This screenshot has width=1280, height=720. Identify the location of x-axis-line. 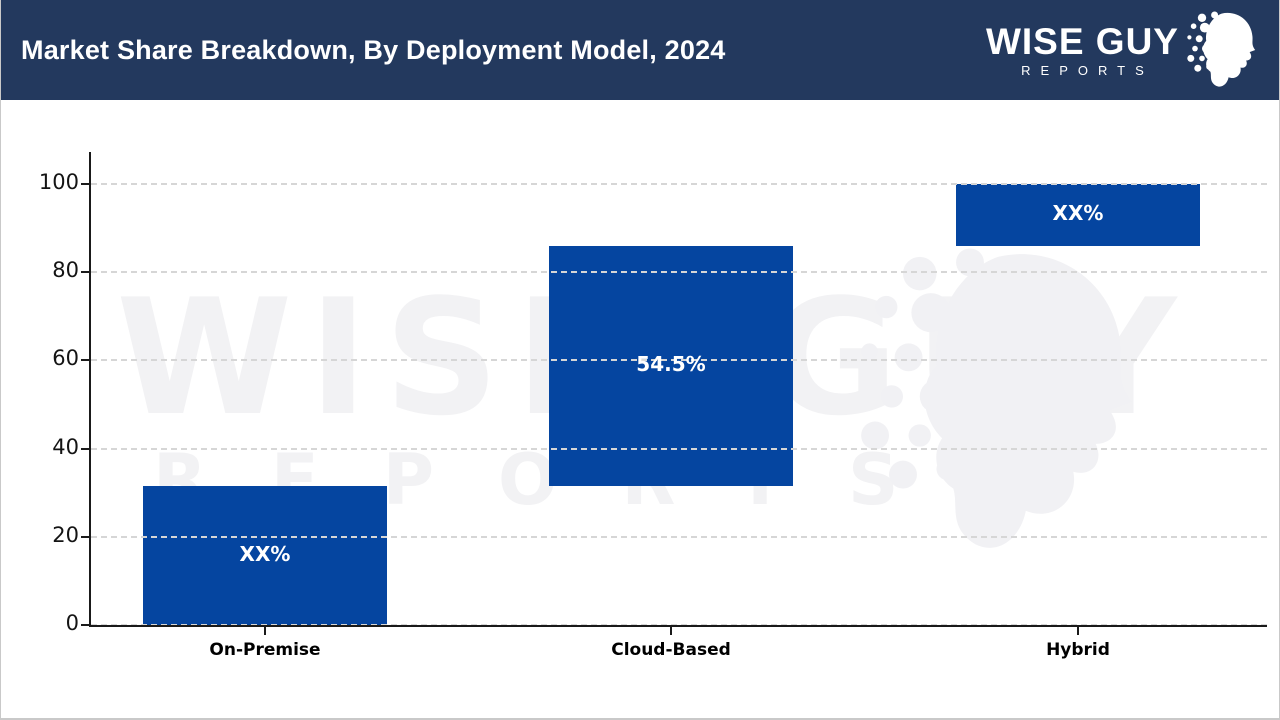
(678, 626).